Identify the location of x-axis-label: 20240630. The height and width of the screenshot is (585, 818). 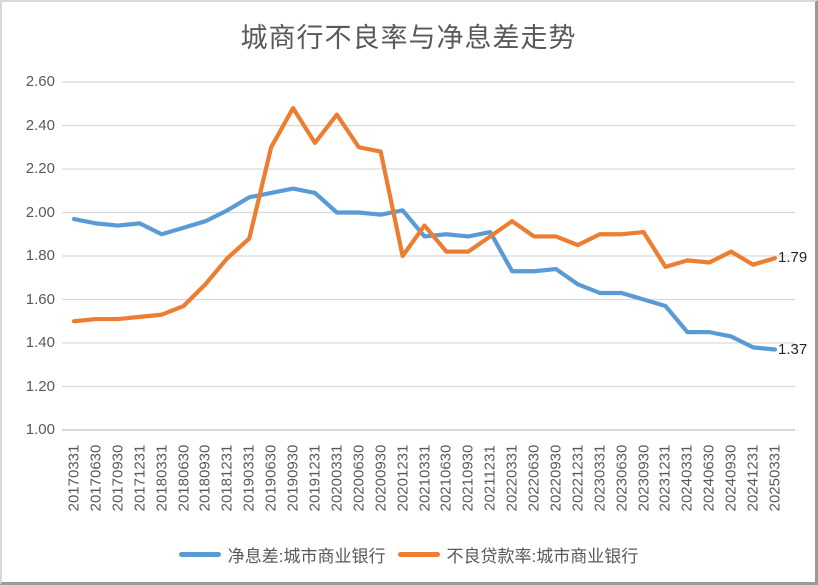
(709, 478).